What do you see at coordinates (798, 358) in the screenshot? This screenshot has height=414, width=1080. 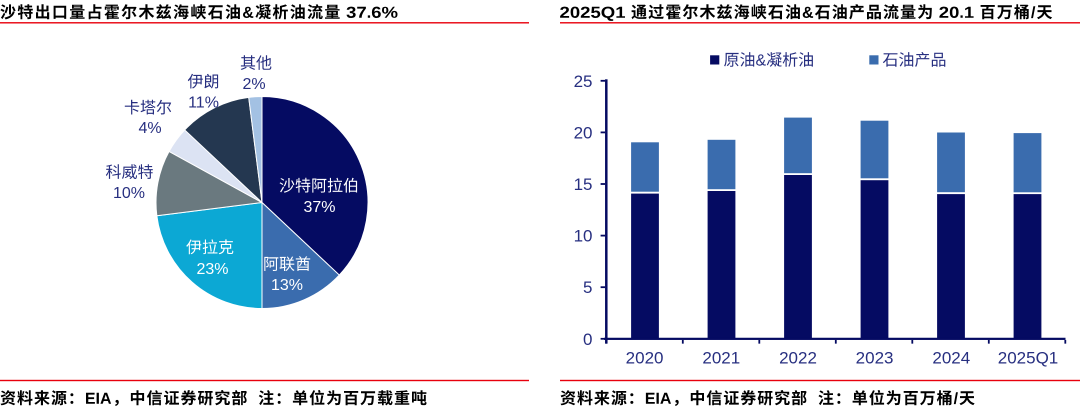 I see `svg-text: 2022` at bounding box center [798, 358].